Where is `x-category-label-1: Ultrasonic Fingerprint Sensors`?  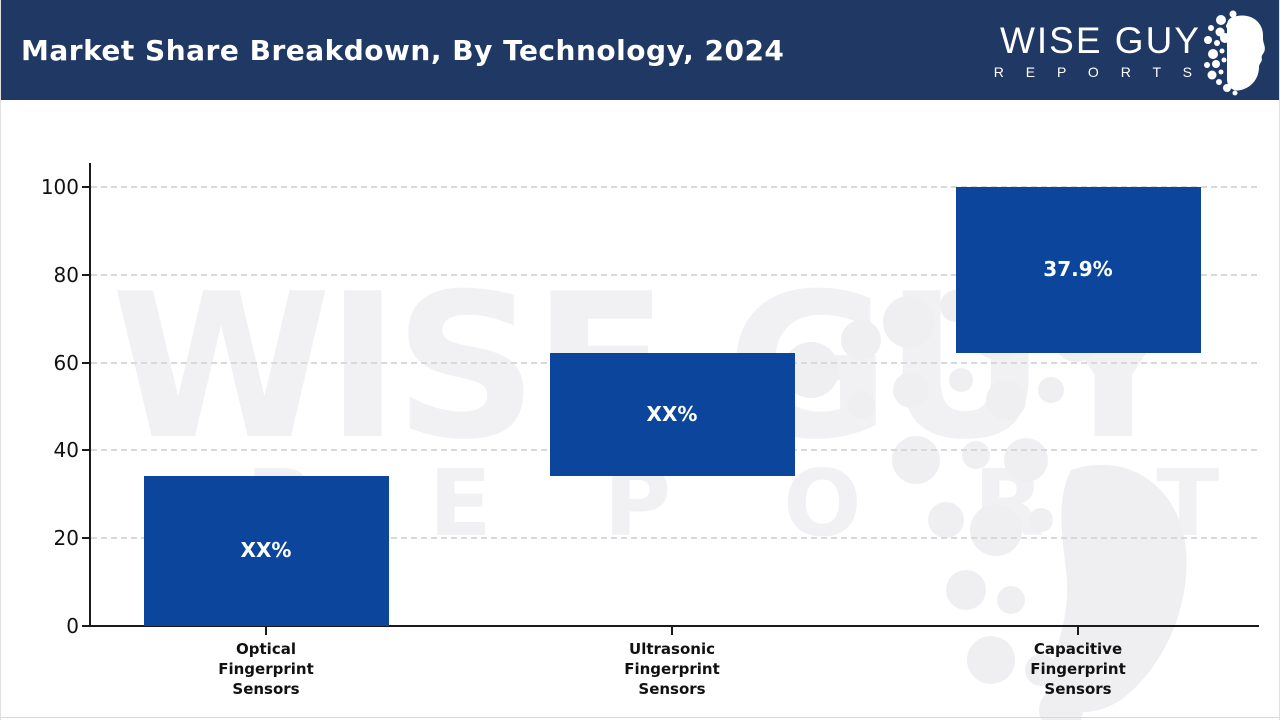
x-category-label-1: Ultrasonic Fingerprint Sensors is located at coordinates (672, 669).